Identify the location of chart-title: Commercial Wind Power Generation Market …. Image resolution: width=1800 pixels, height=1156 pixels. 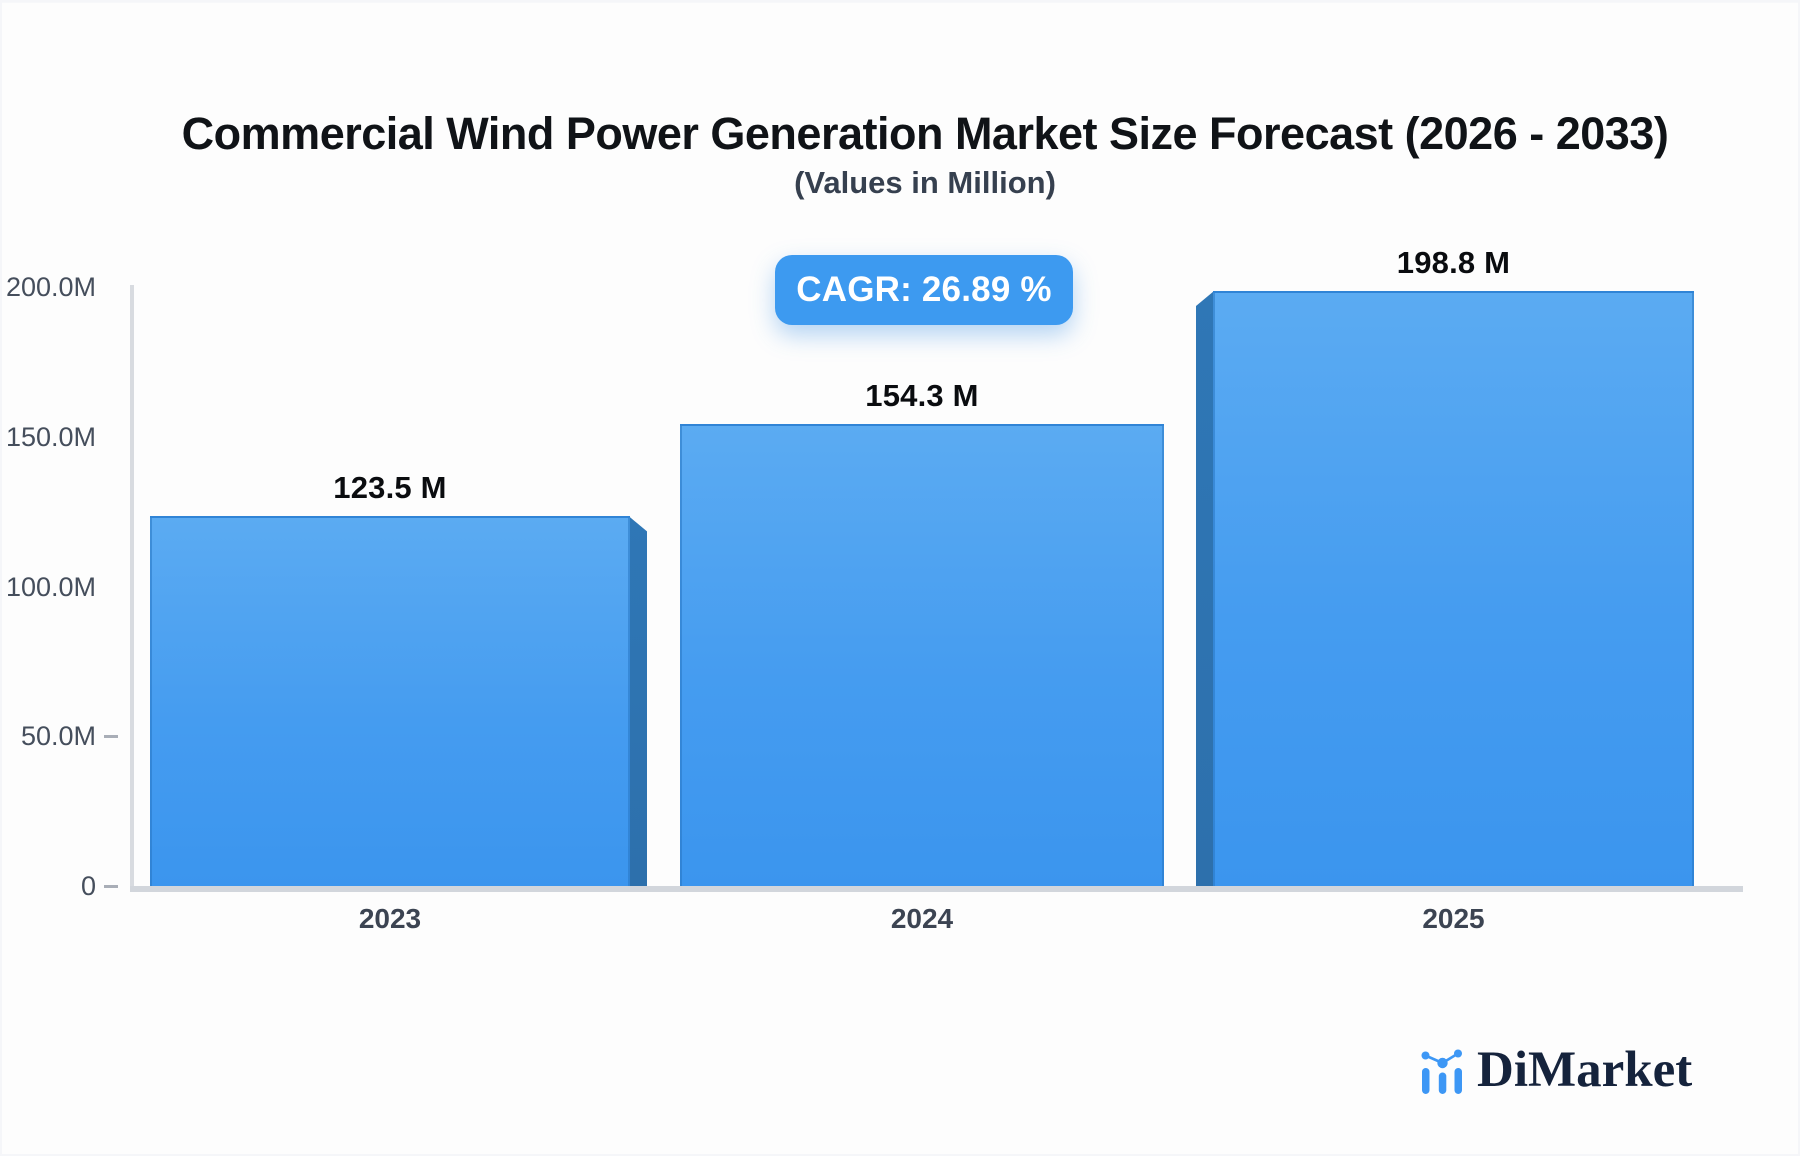
(925, 133).